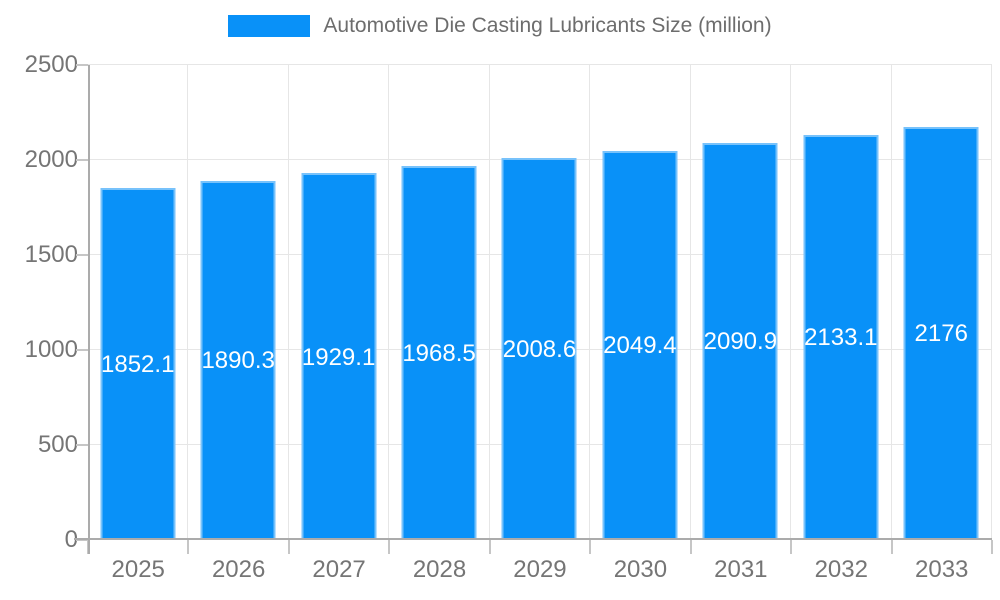  I want to click on bar-category-cell: 1852.1, so click(138, 302).